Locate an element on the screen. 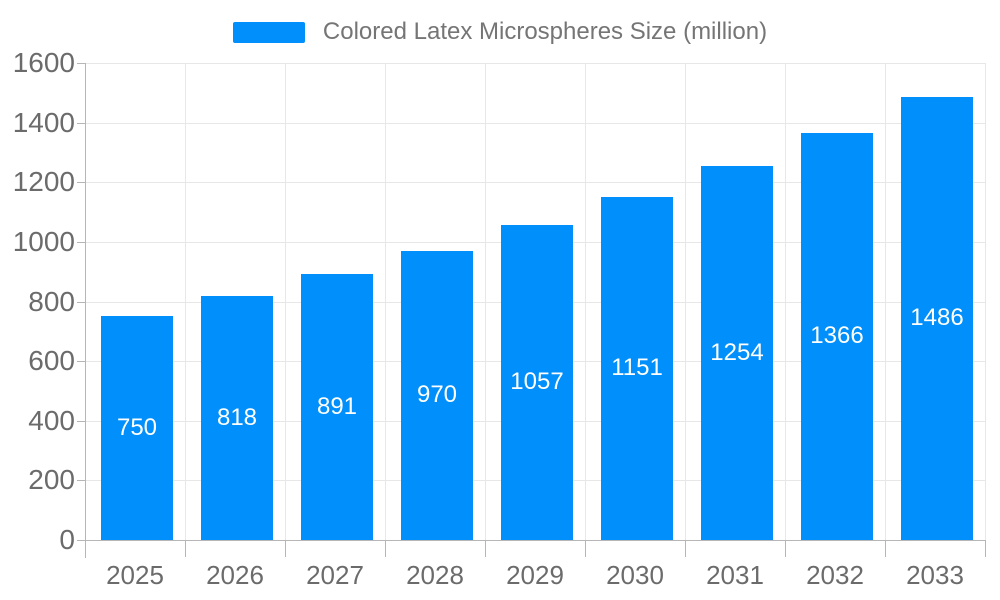 This screenshot has width=1000, height=600. x-axis-tick-label: 2030 is located at coordinates (635, 575).